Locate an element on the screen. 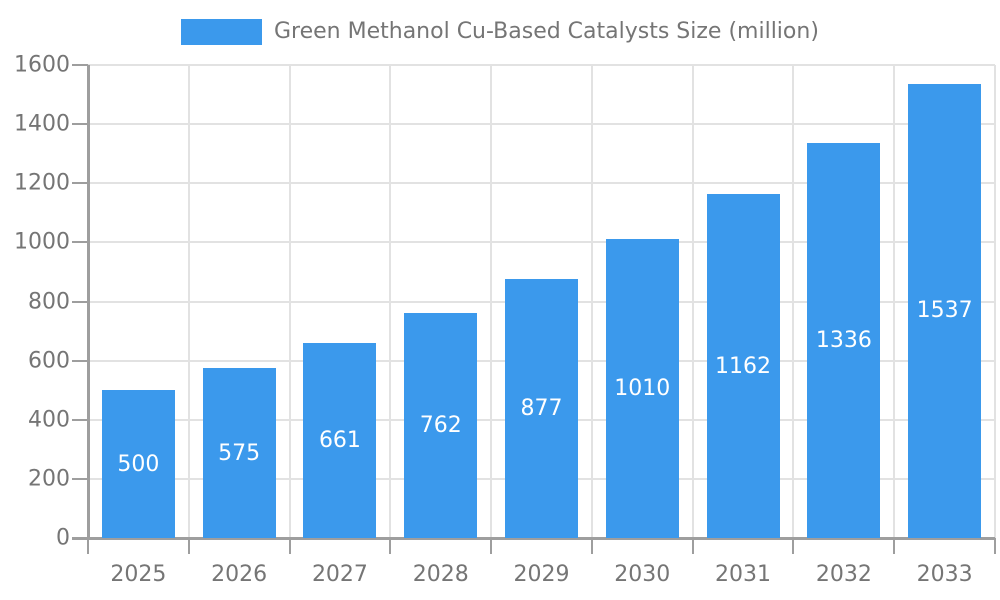 This screenshot has width=1000, height=600. legend-swatch-icon is located at coordinates (221, 32).